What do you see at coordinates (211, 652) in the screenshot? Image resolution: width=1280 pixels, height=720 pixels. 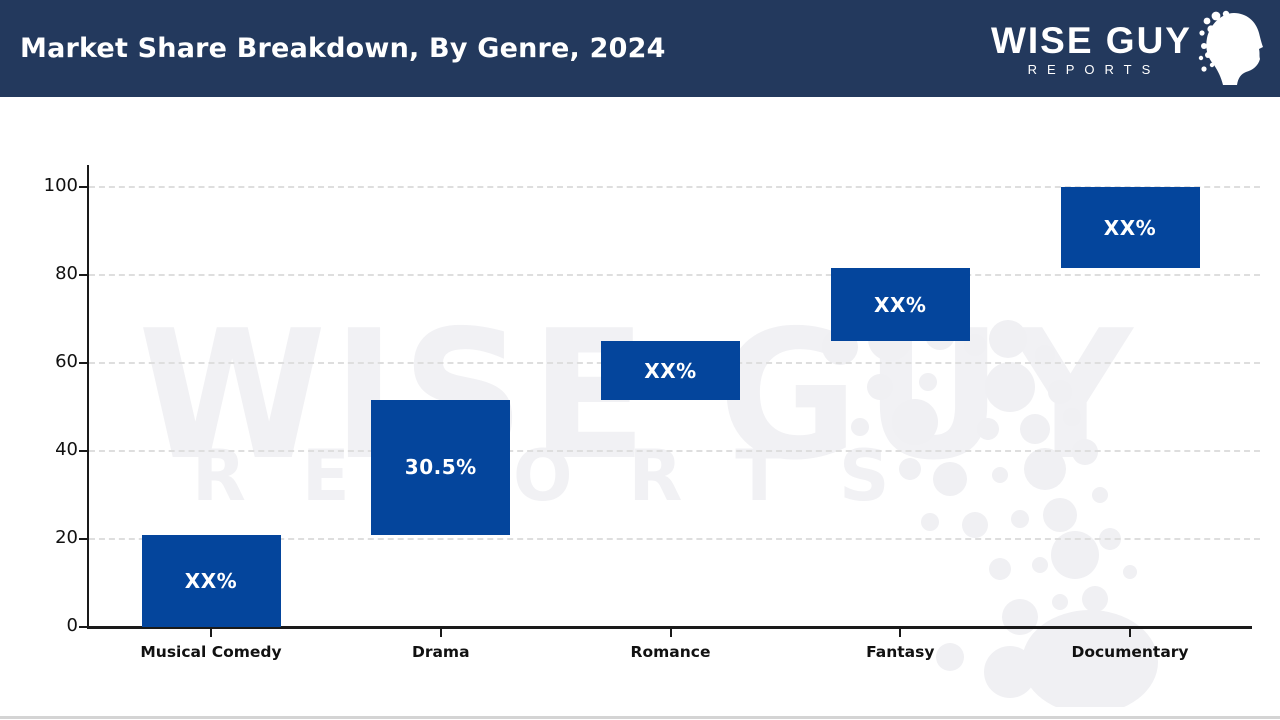 I see `x-axis-label-musical-comedy: Musical Comedy` at bounding box center [211, 652].